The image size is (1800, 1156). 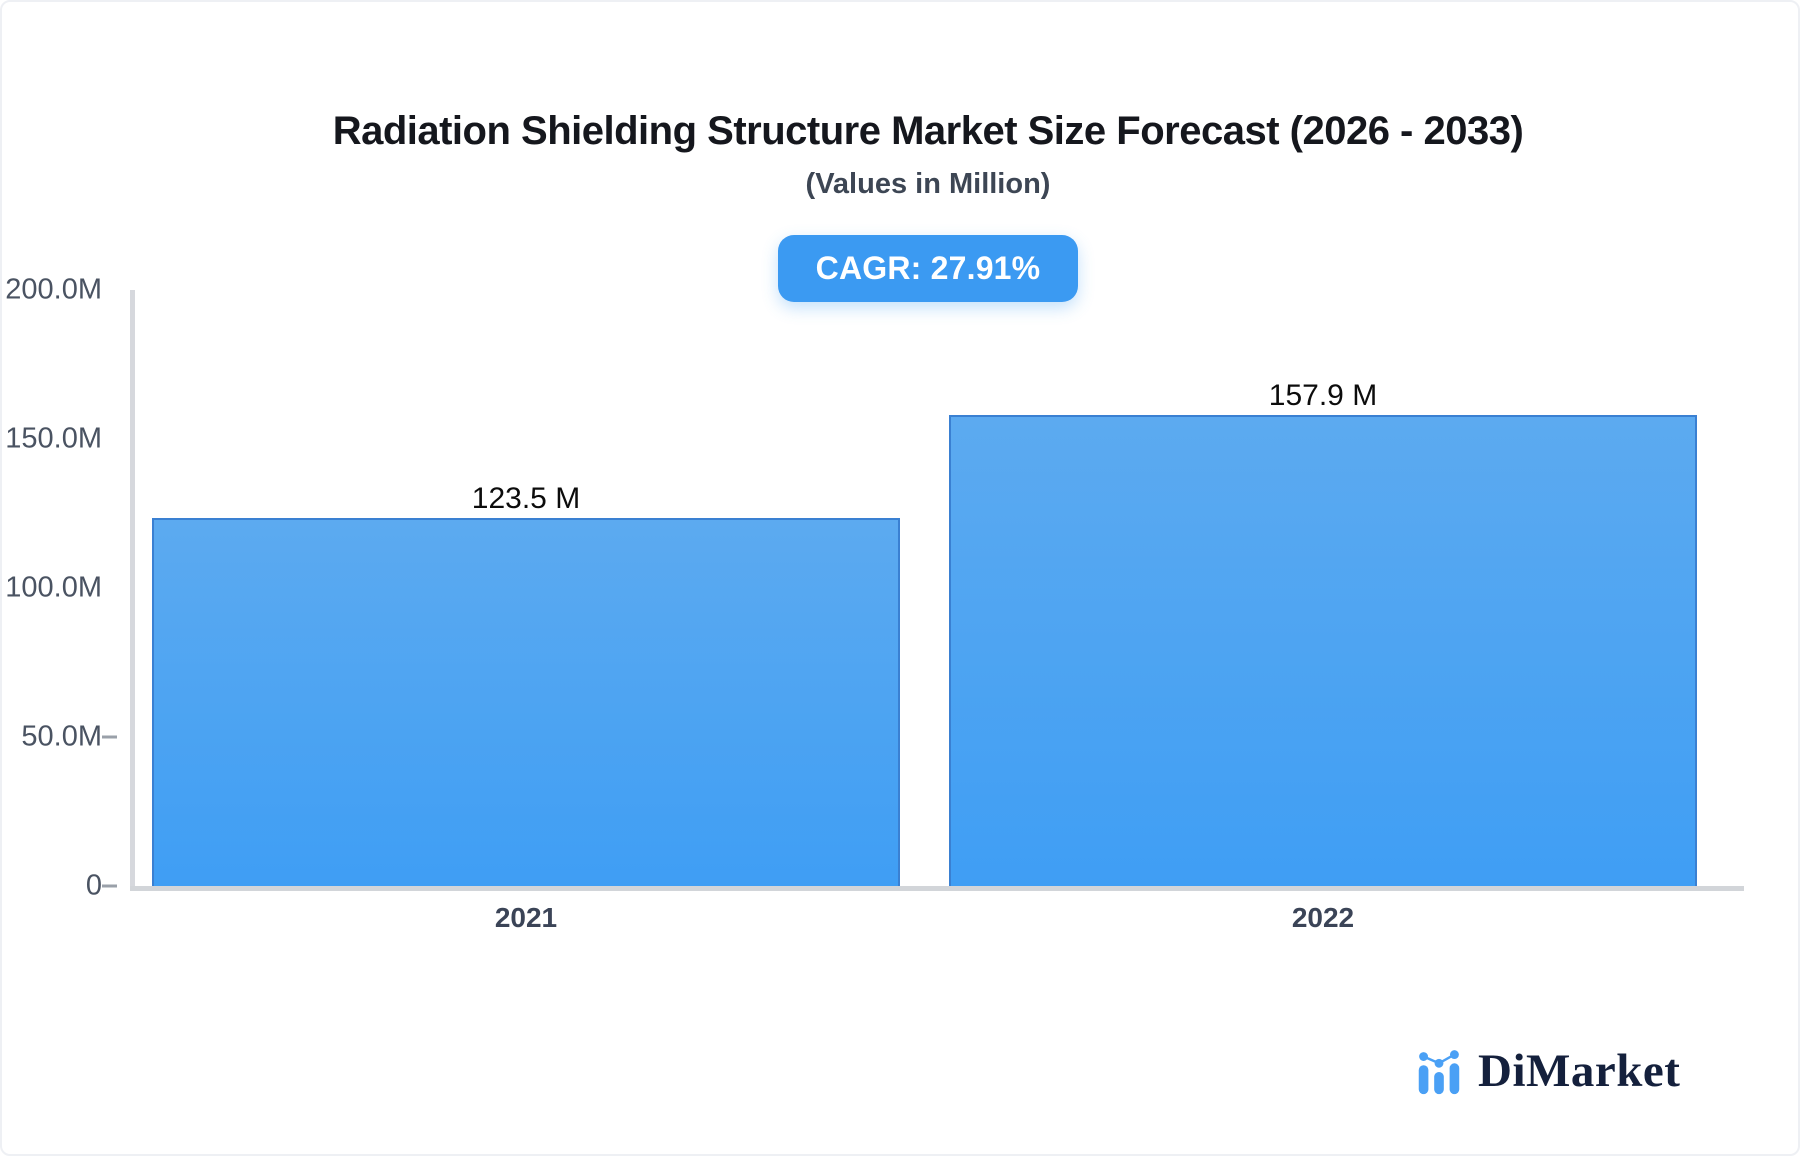 I want to click on y-axis-labels: 200.0M 150.0M 100.0M 50.0M 0, so click(x=52, y=588).